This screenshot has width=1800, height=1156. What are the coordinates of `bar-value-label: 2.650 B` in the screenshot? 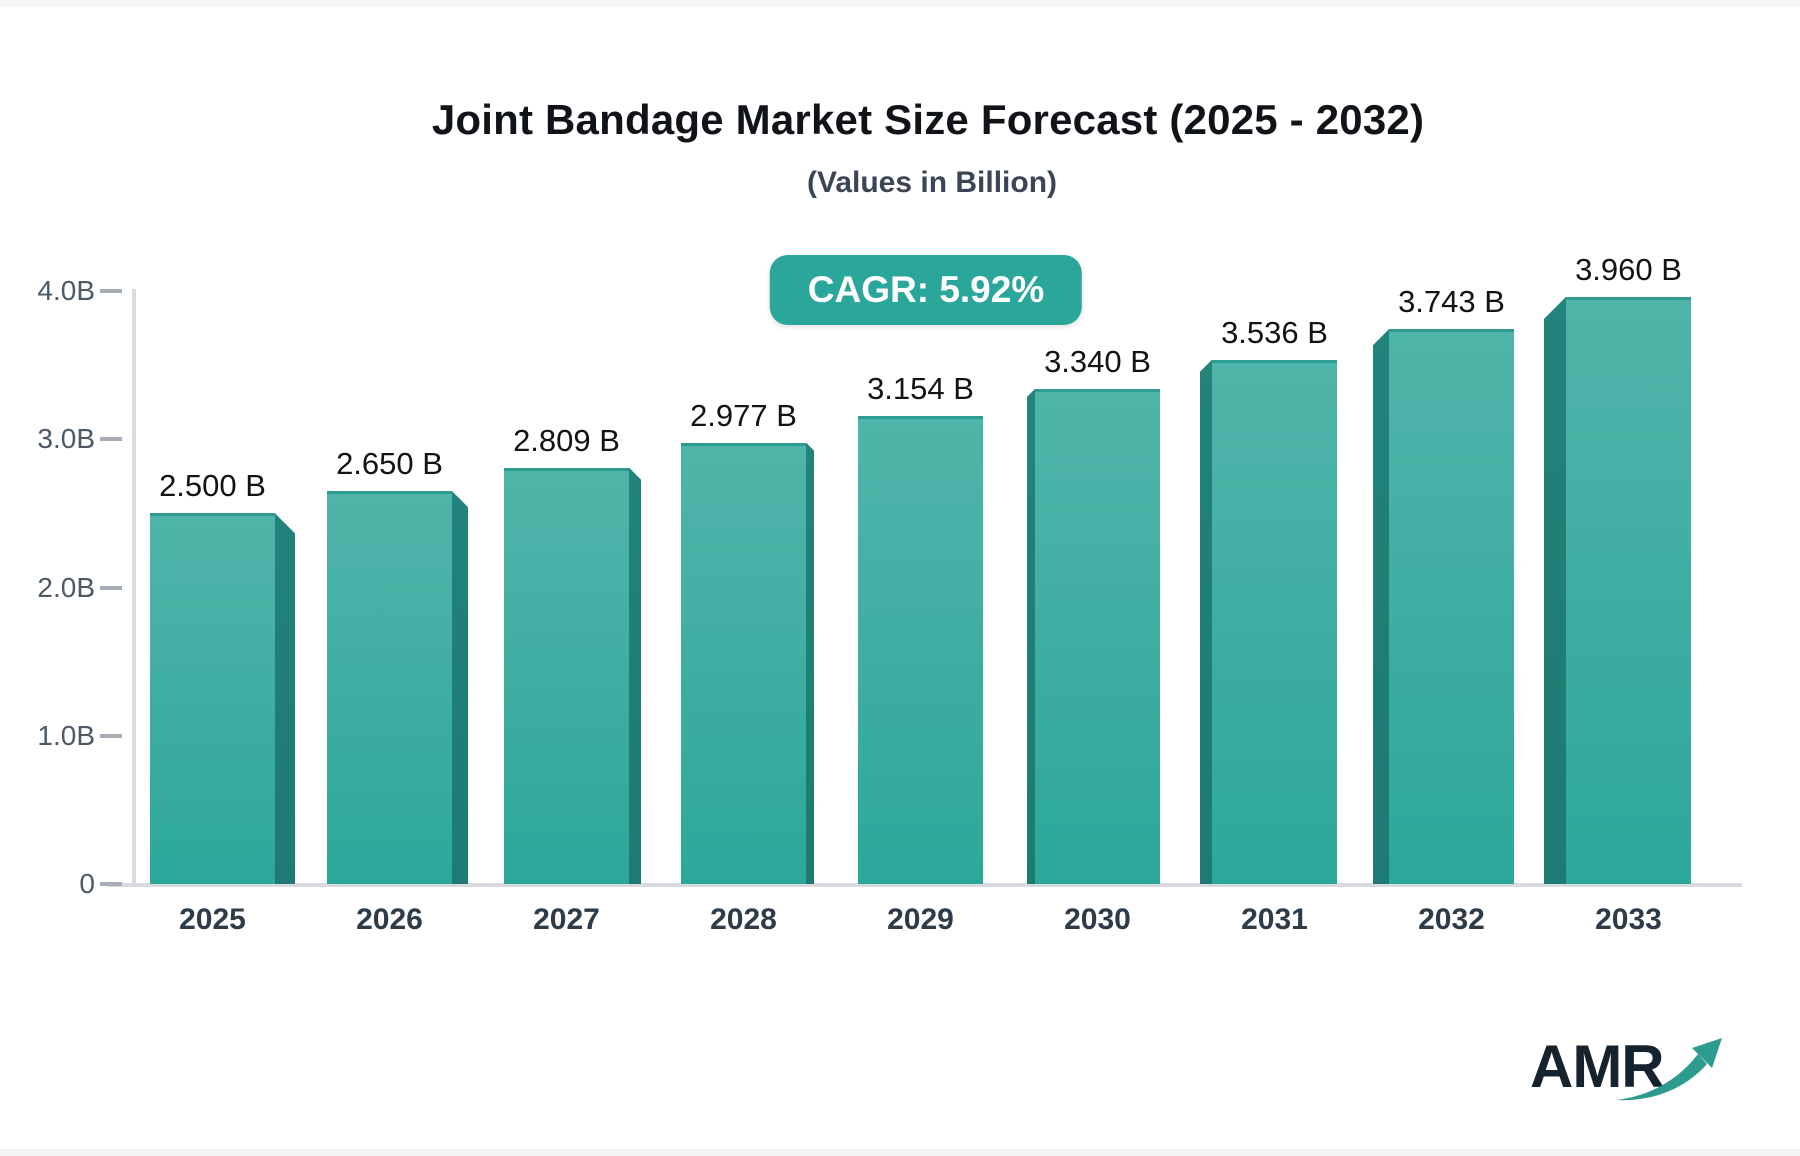 It's located at (389, 464).